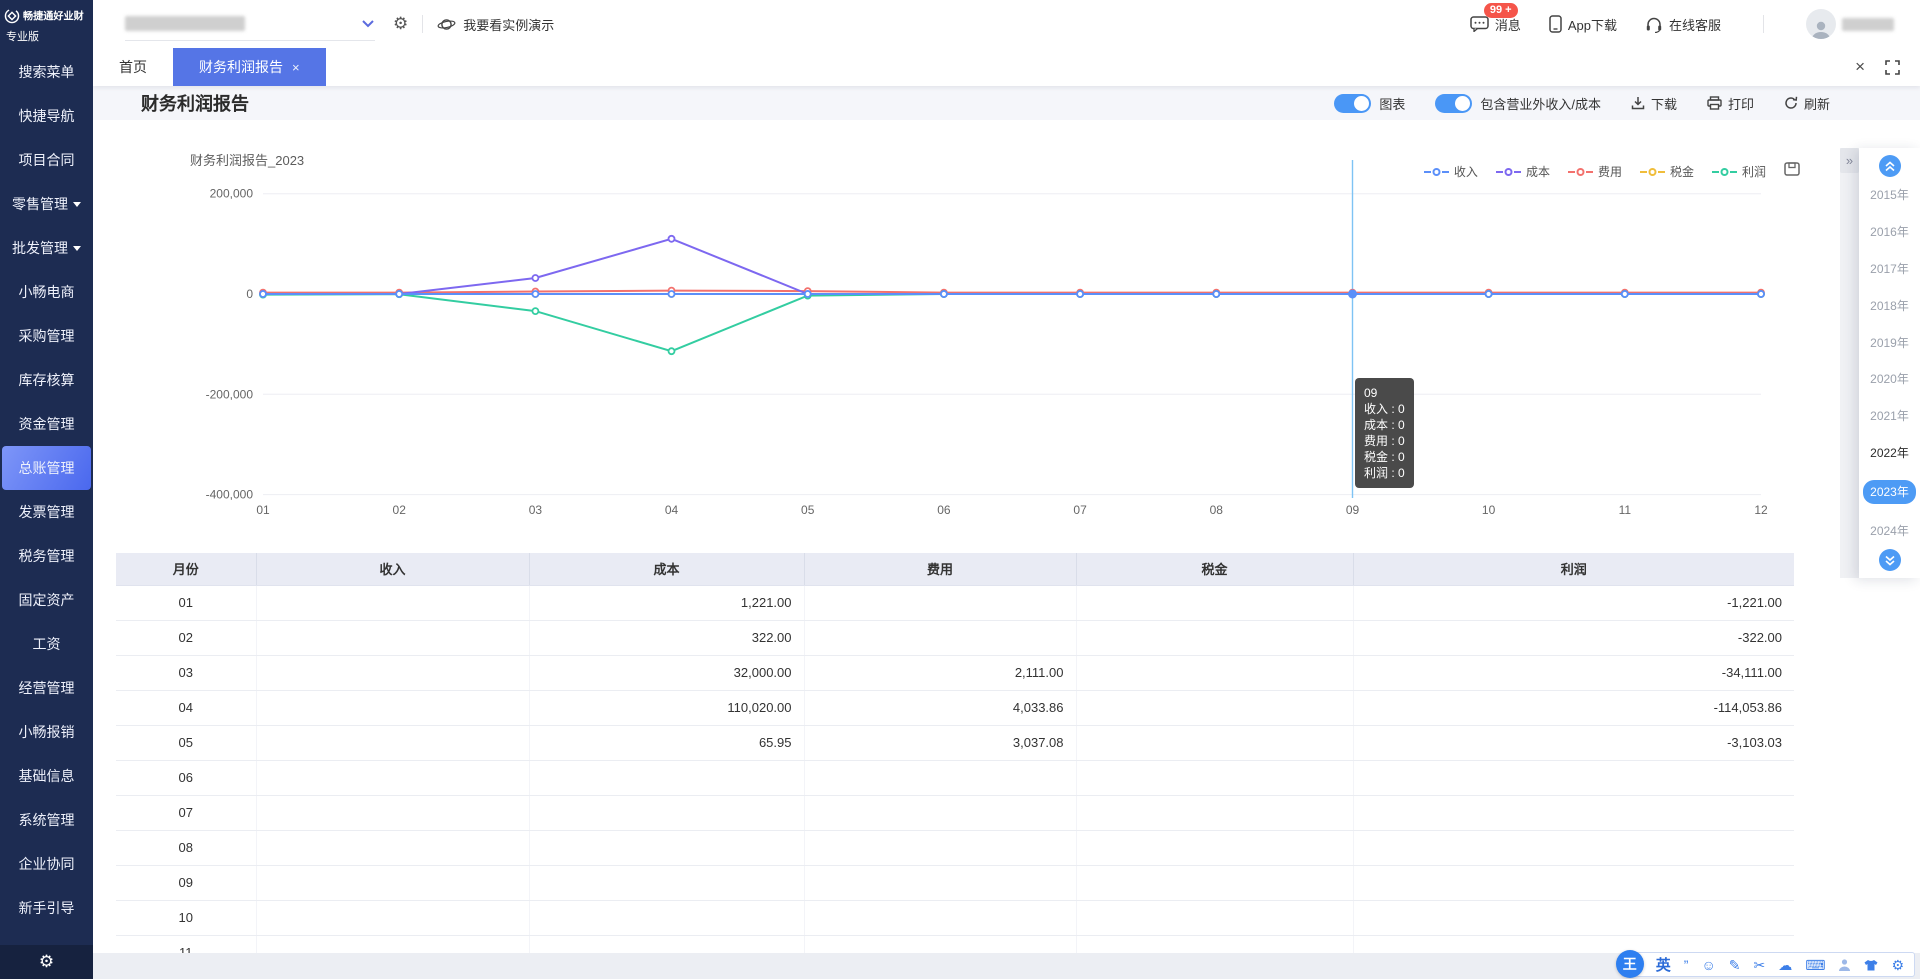  I want to click on legend-item-税金: 税金, so click(1666, 171).